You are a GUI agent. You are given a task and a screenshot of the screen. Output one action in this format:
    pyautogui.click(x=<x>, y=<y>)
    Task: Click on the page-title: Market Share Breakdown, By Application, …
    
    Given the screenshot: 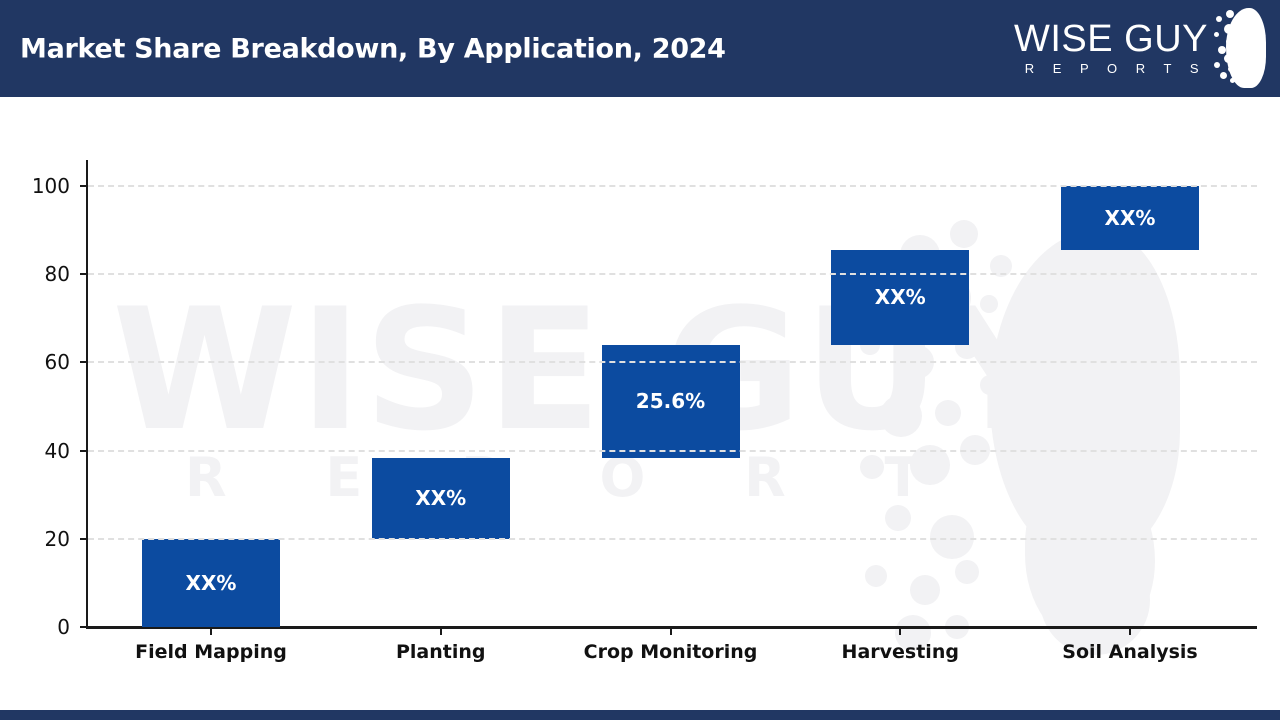 What is the action you would take?
    pyautogui.click(x=373, y=48)
    